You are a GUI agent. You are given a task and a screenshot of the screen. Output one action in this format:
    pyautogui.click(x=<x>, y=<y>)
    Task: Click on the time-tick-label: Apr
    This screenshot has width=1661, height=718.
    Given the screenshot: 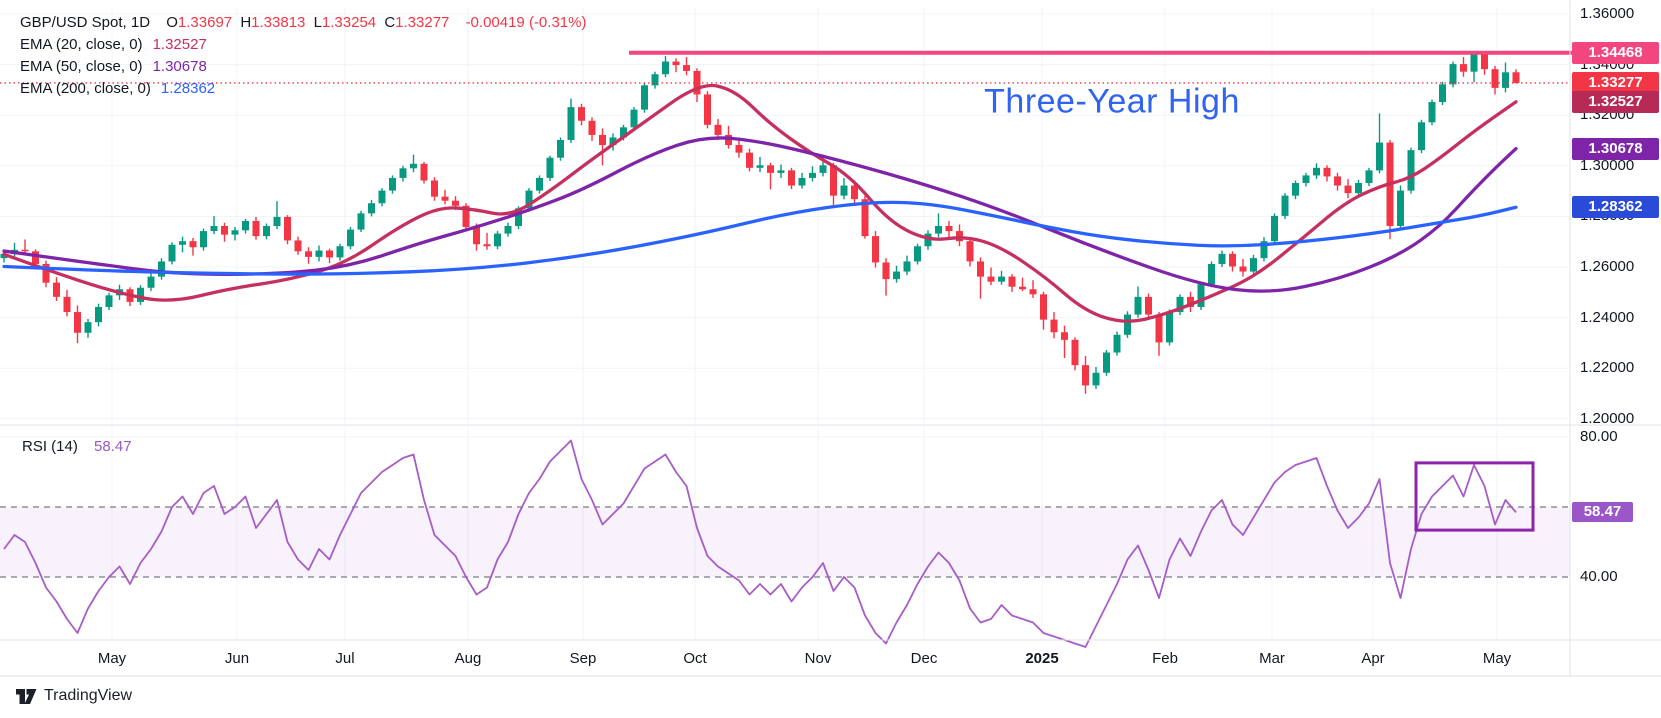 What is the action you would take?
    pyautogui.click(x=1373, y=658)
    